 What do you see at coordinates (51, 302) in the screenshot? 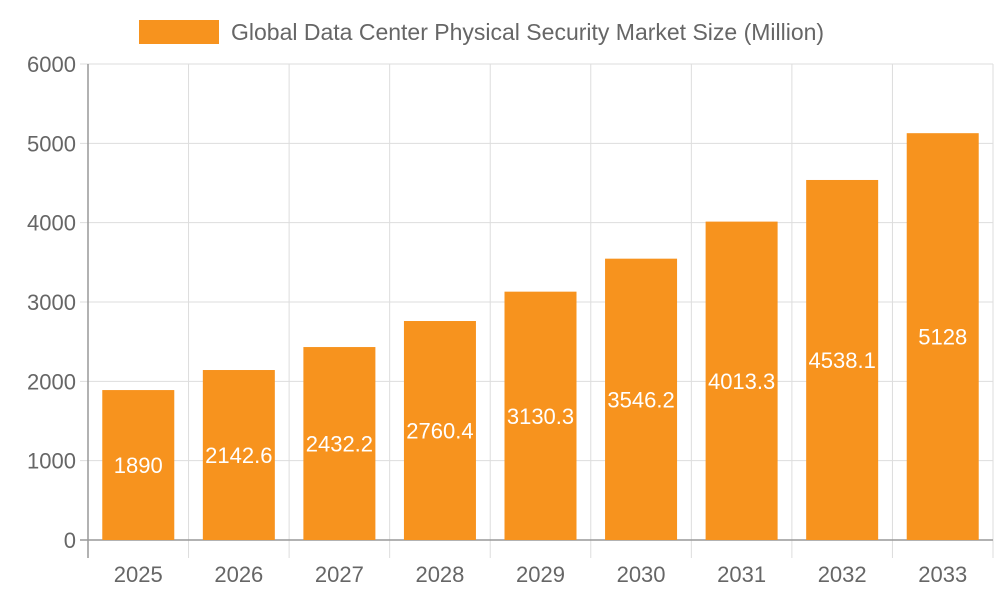
I see `y-tick-label: 3000` at bounding box center [51, 302].